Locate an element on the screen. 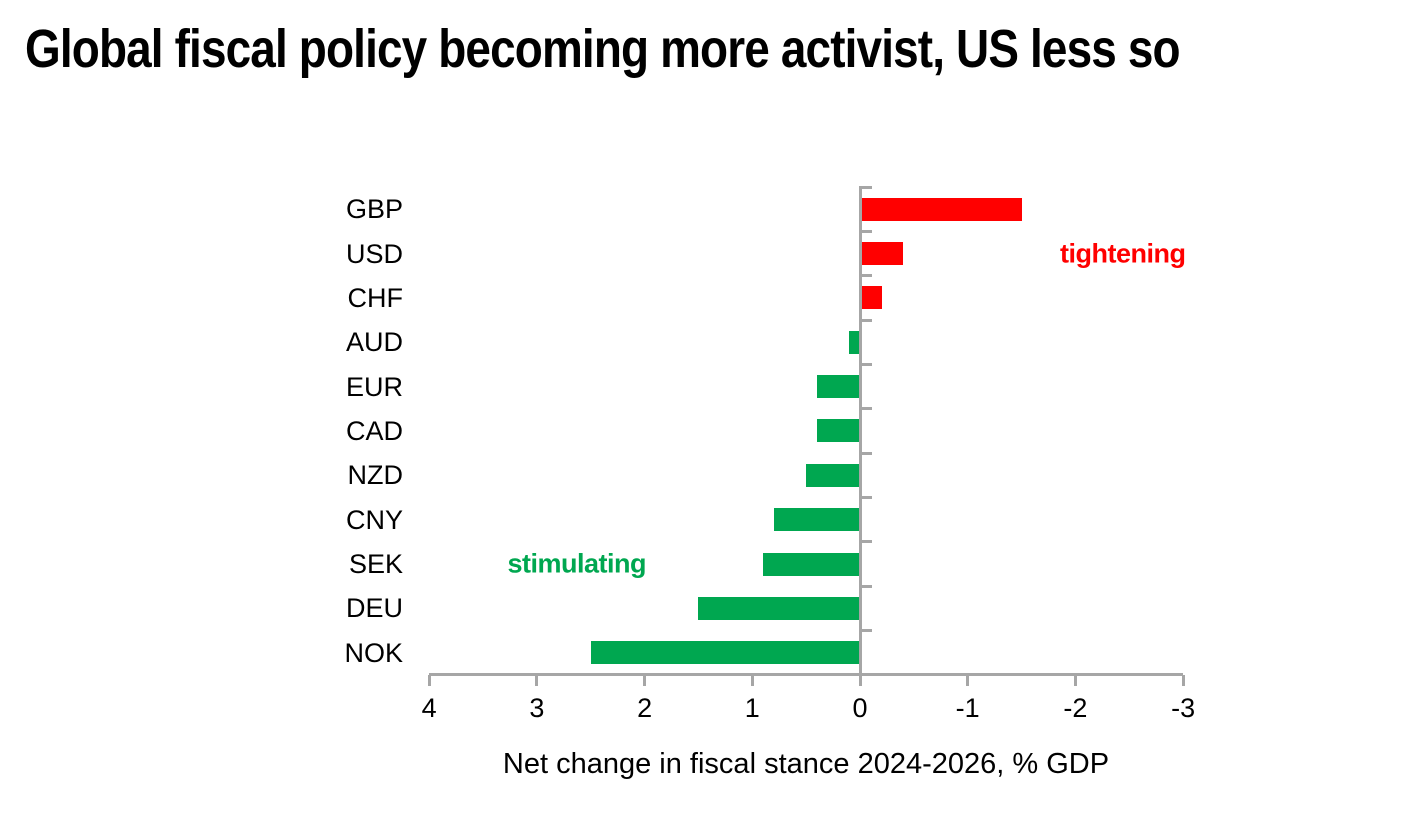 This screenshot has width=1414, height=815. category-label-eur: EUR is located at coordinates (374, 386).